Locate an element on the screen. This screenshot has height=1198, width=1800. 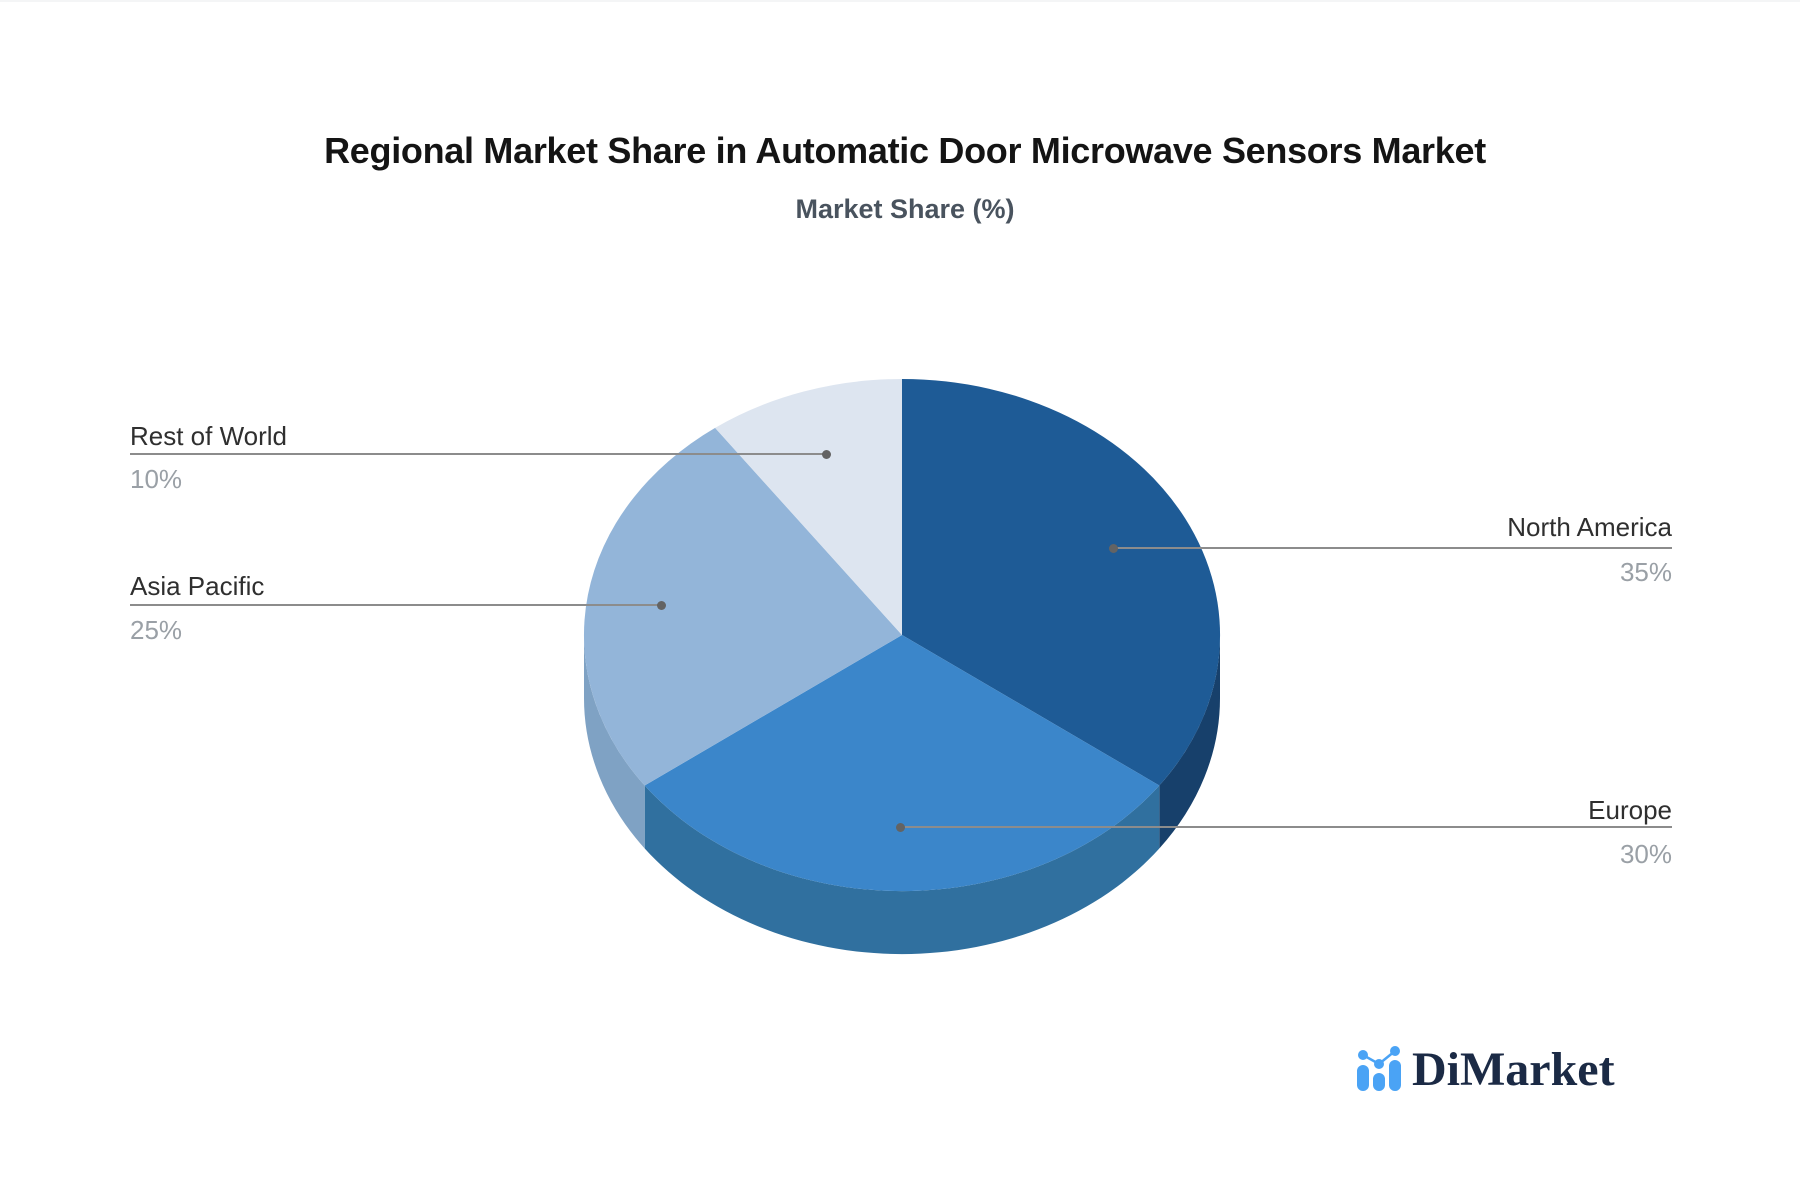
callout-line-rest-of-world is located at coordinates (478, 454).